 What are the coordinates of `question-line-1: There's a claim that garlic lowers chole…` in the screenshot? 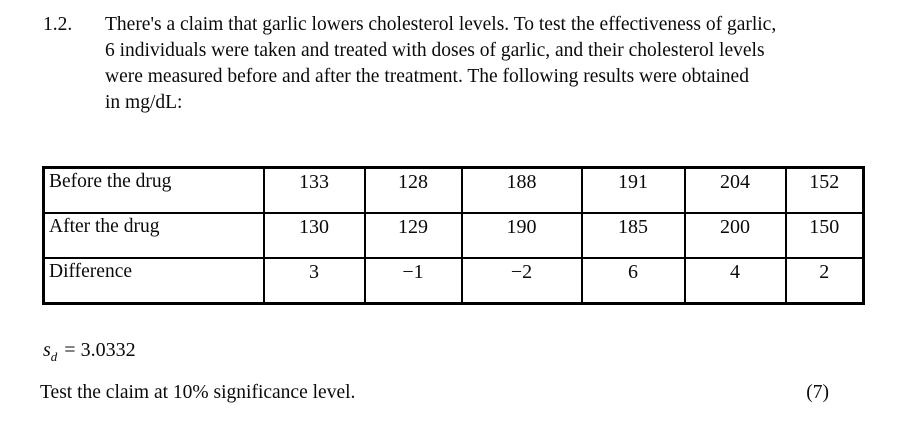 It's located at (441, 24).